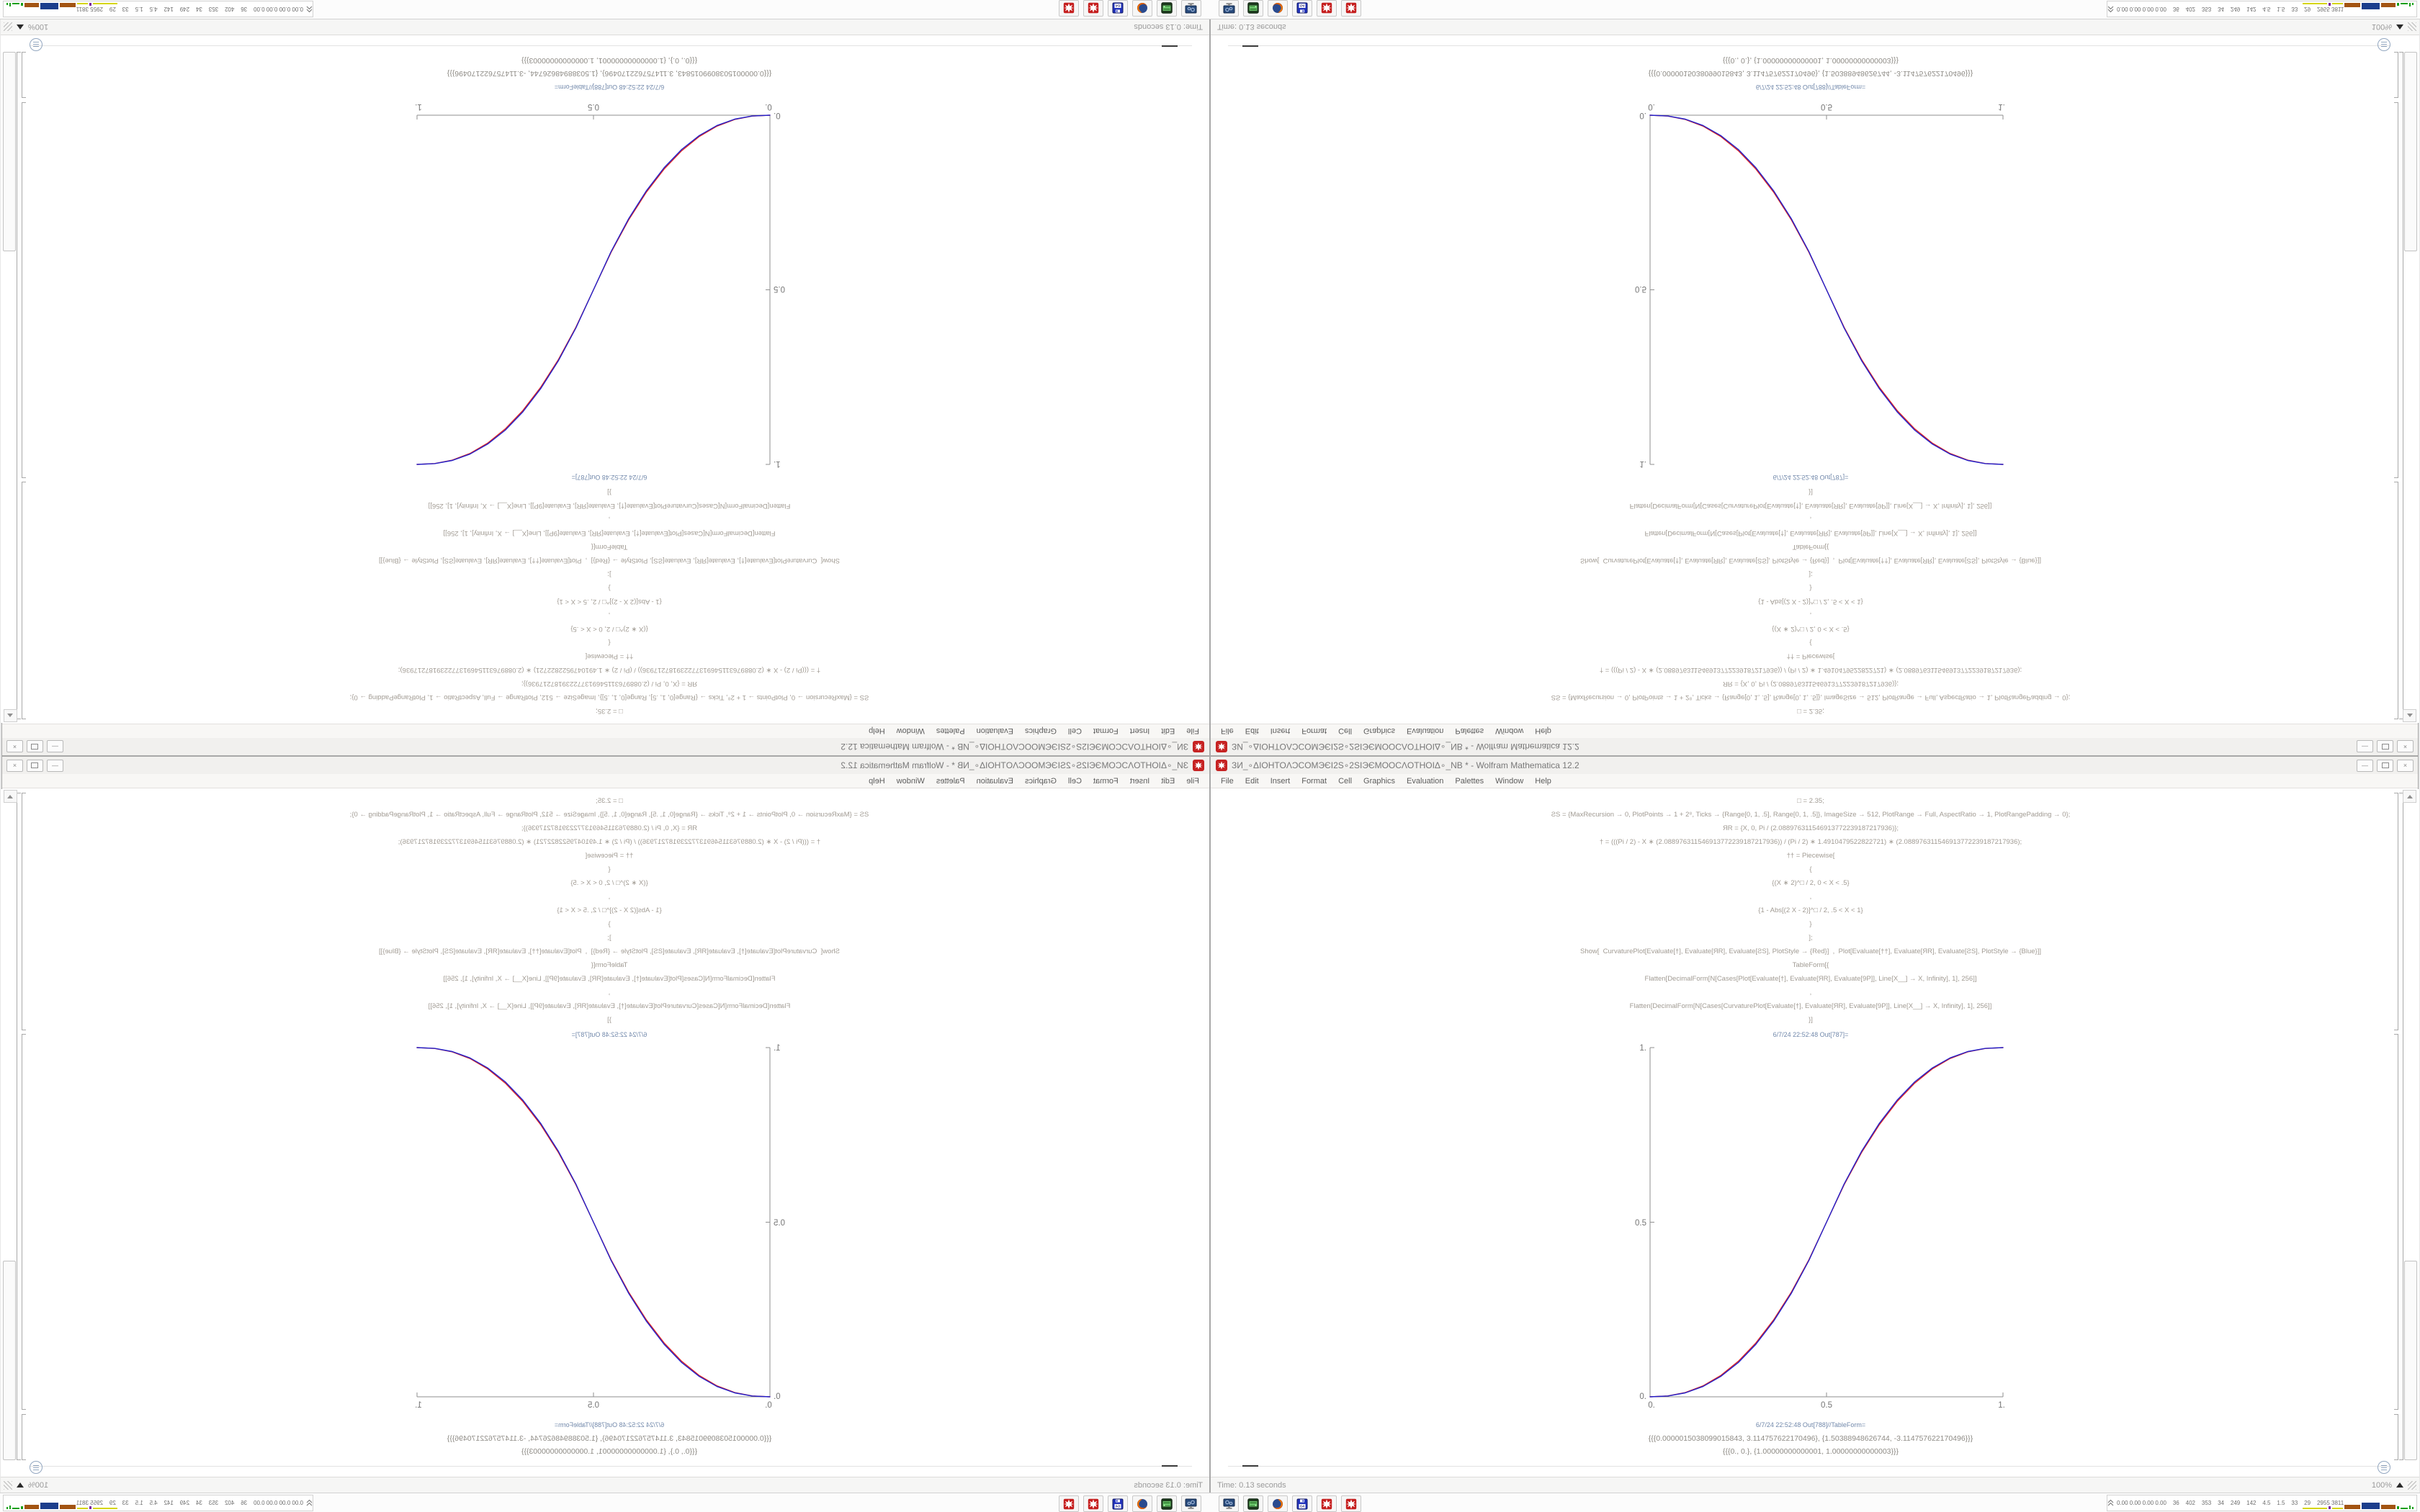  I want to click on menu-graphics: Graphics, so click(1040, 781).